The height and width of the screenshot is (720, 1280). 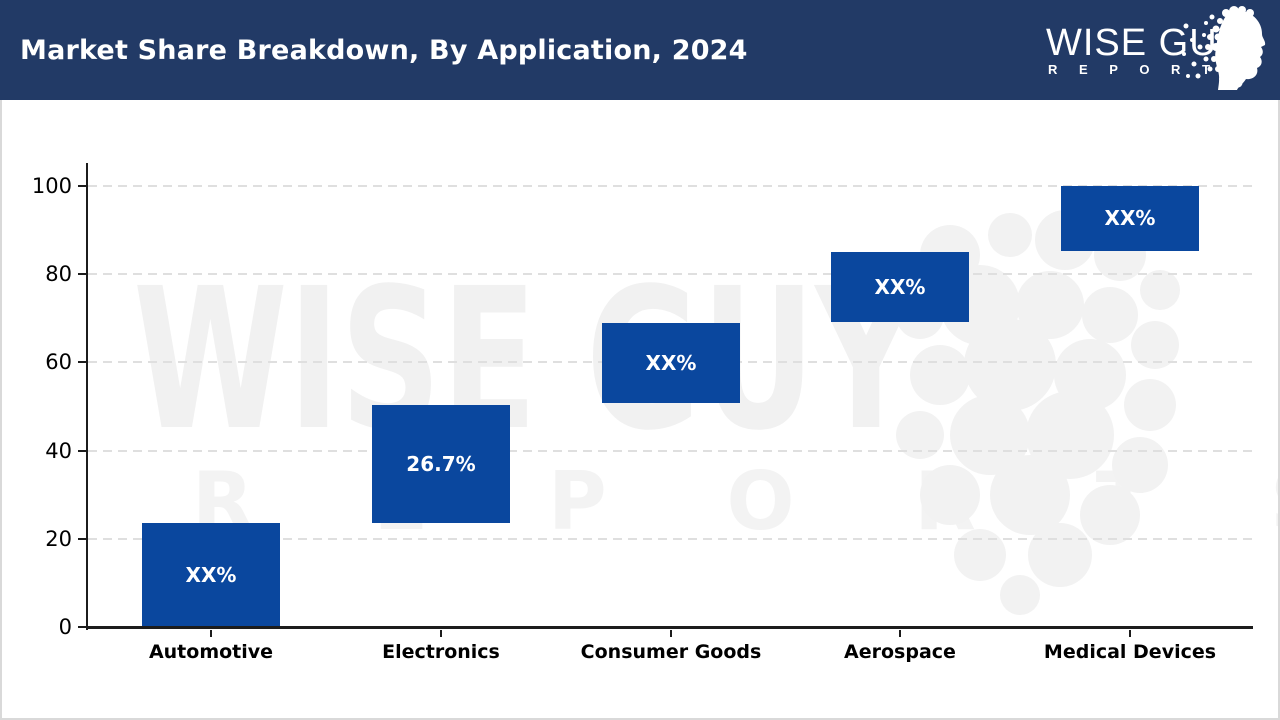 I want to click on x-tick-mark-automotive, so click(x=211, y=633).